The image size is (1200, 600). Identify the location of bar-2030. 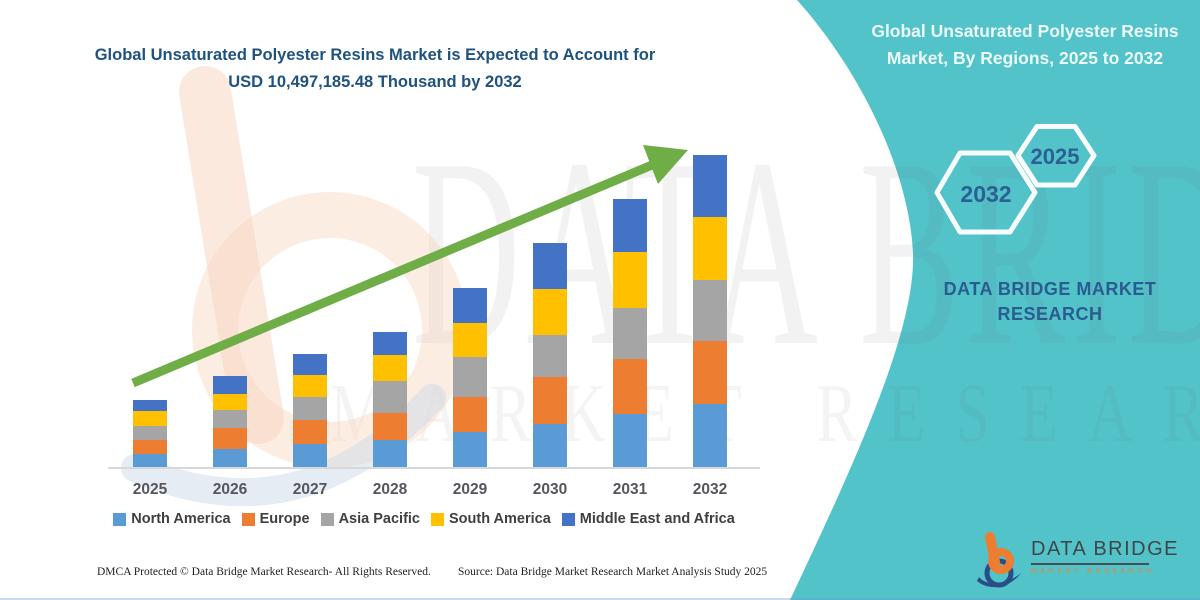
(550, 354).